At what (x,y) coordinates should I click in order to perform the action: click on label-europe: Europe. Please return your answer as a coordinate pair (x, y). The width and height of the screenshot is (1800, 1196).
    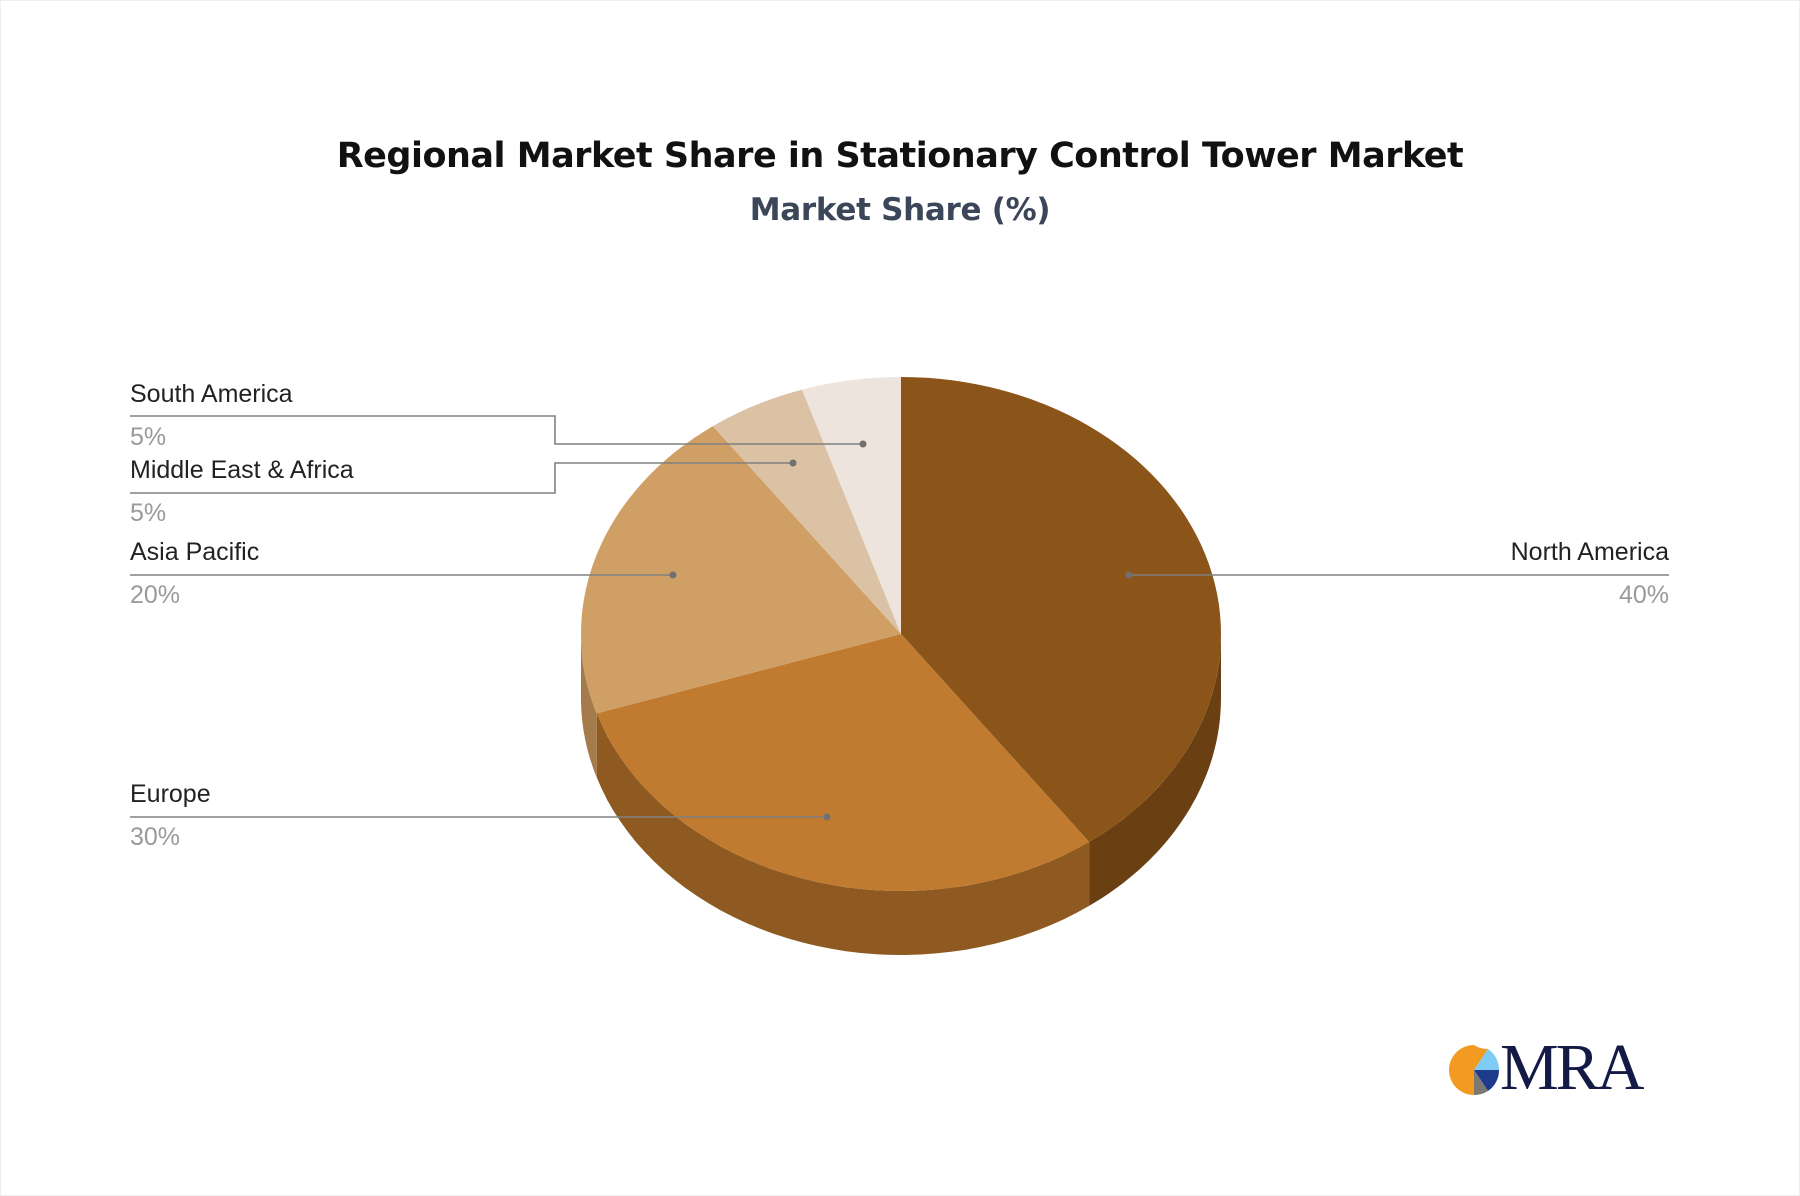
    Looking at the image, I should click on (170, 794).